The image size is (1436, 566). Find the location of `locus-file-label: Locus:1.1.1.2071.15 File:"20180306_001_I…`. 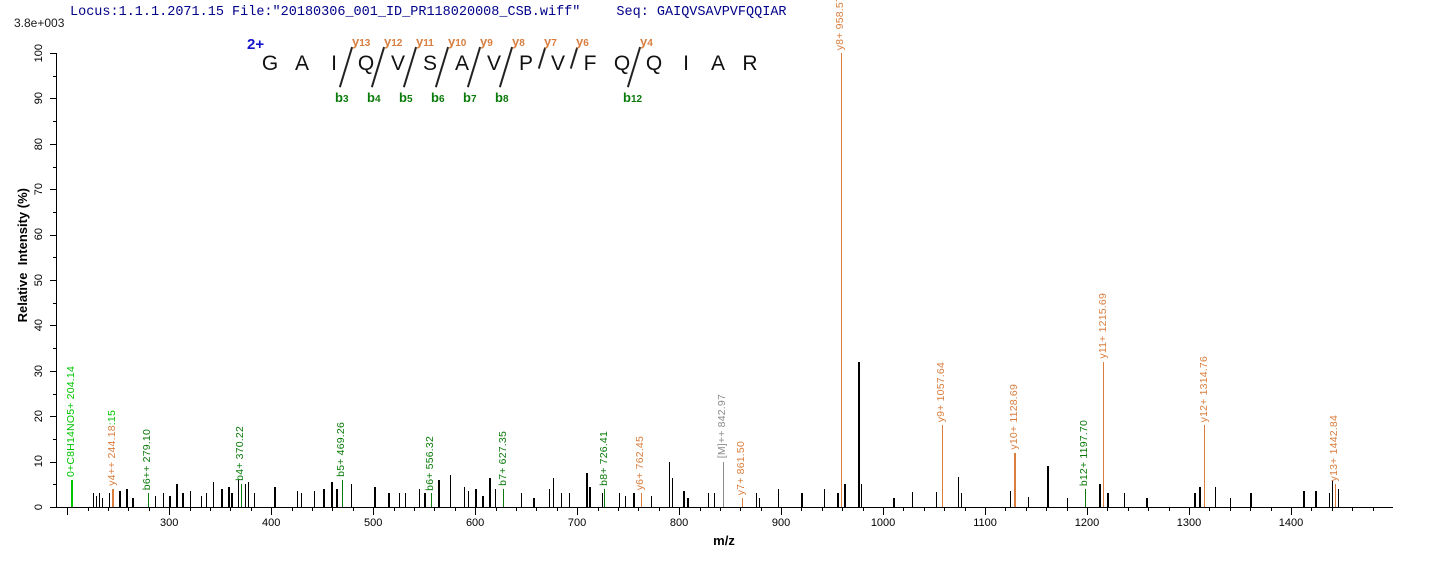

locus-file-label: Locus:1.1.1.2071.15 File:"20180306_001_I… is located at coordinates (325, 12).